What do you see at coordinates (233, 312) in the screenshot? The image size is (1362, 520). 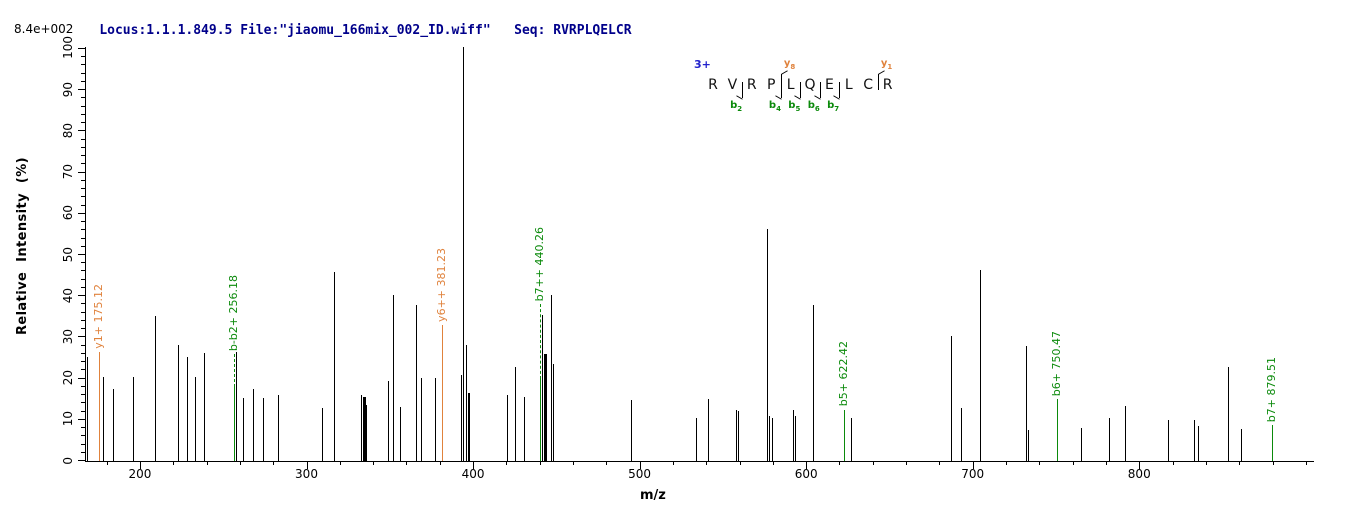 I see `annotated-peak-label: b-b2+ 256.18` at bounding box center [233, 312].